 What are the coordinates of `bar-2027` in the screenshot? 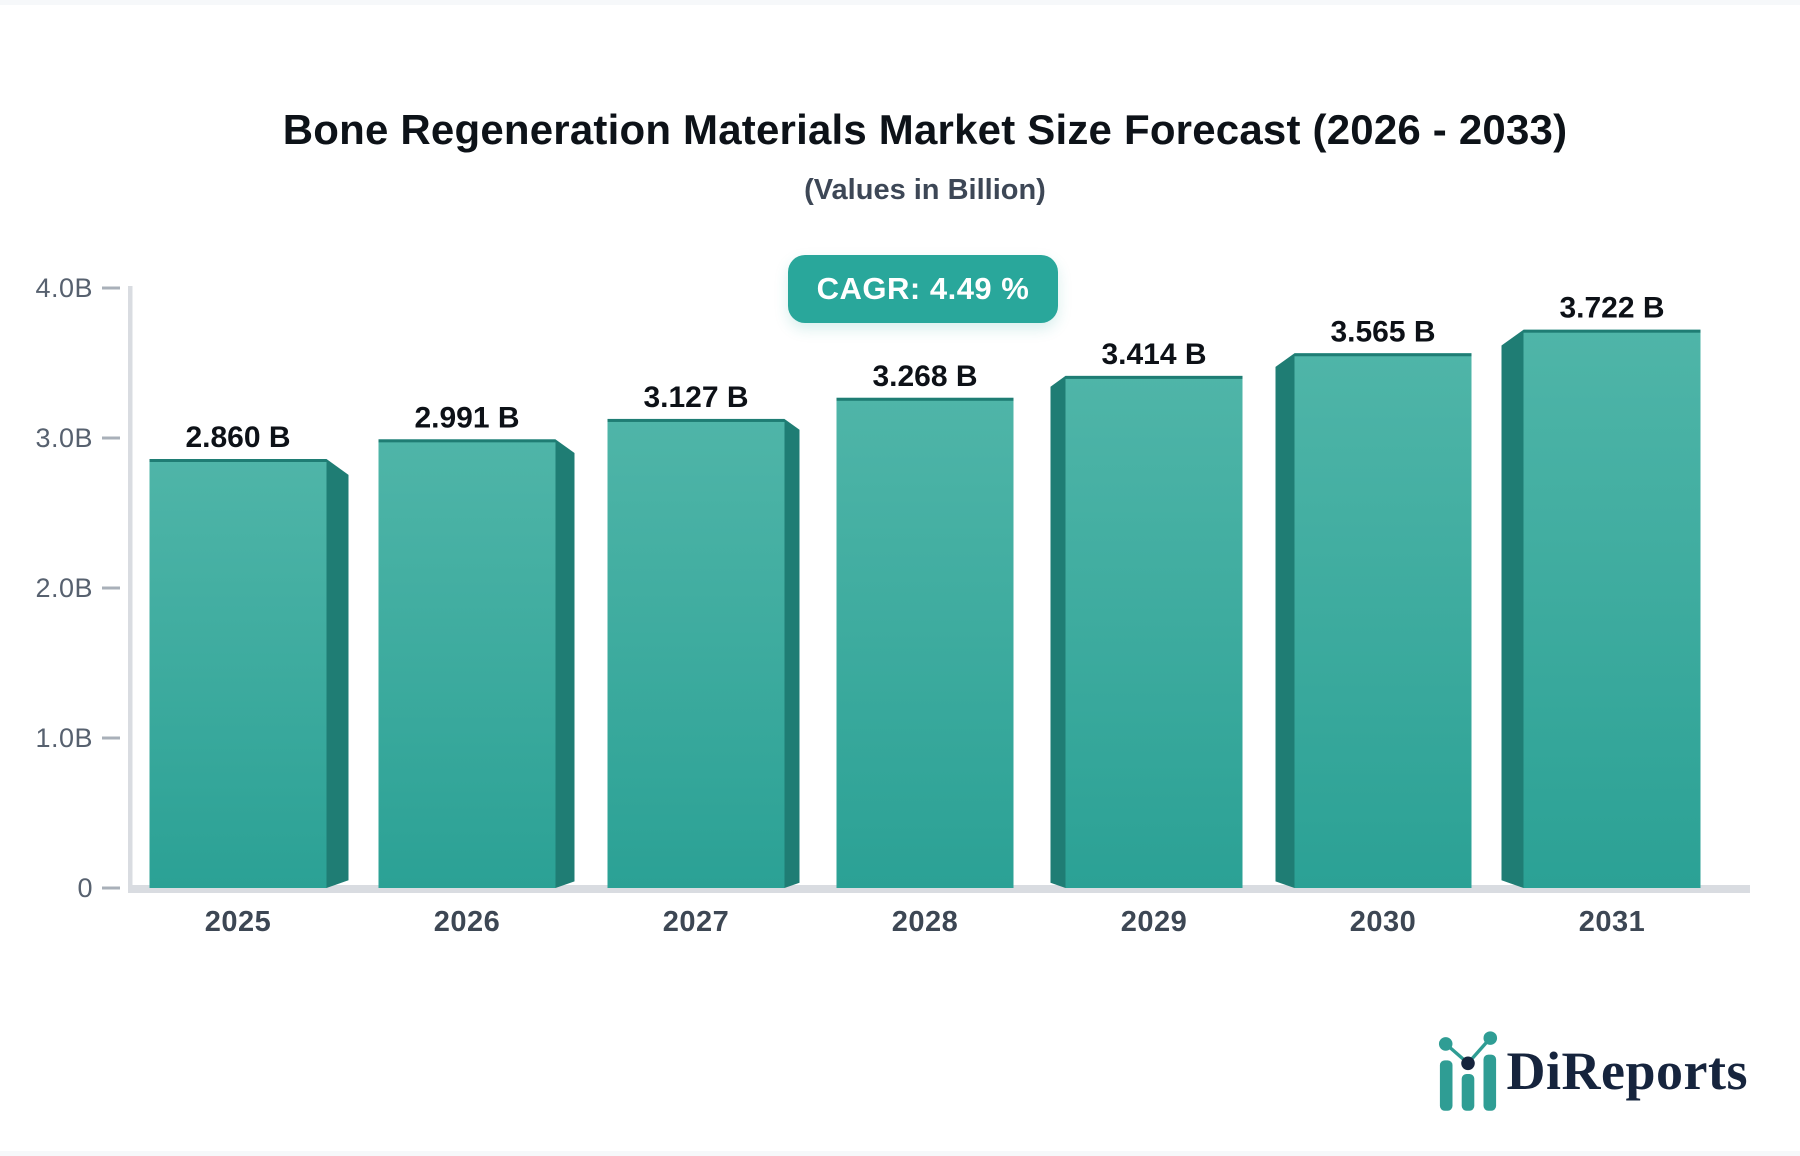 It's located at (696, 653).